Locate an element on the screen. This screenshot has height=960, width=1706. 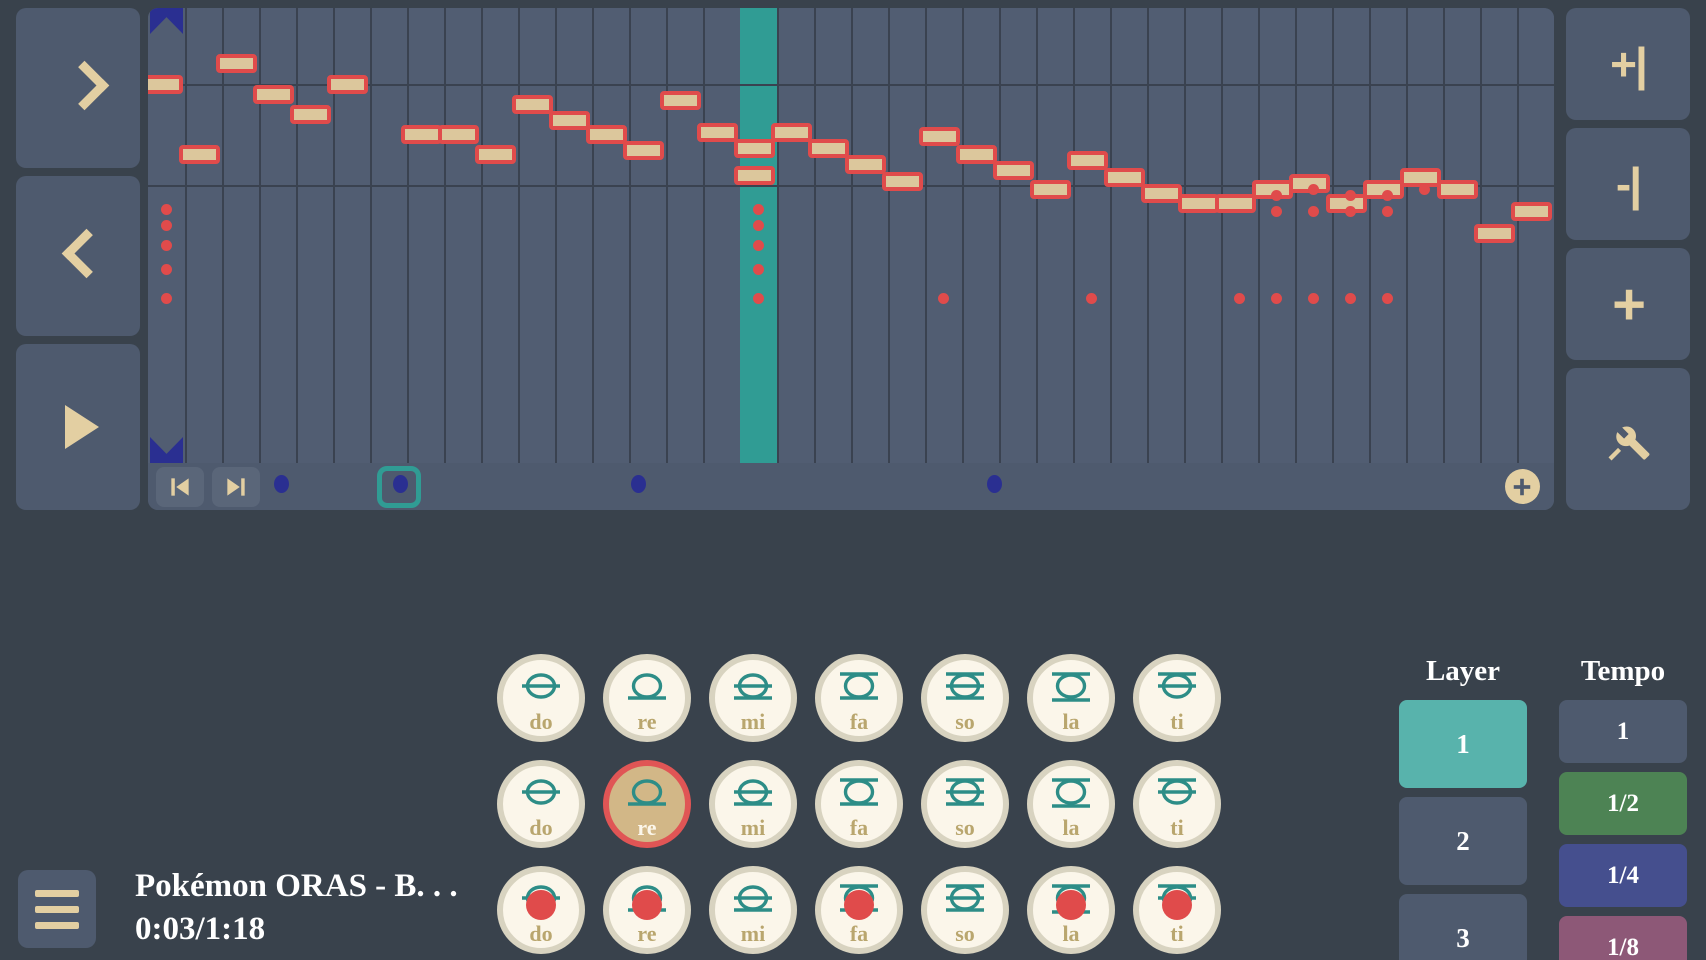
note-key-mi-3: mi is located at coordinates (753, 908).